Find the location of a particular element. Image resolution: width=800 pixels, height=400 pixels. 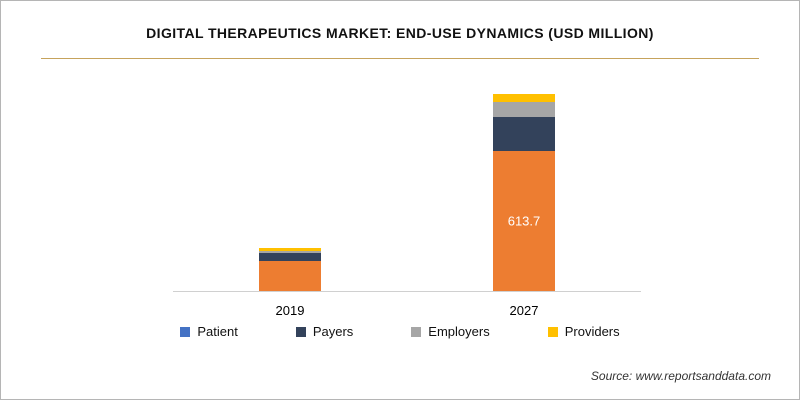

bar-segment-employers-2019 is located at coordinates (290, 252).